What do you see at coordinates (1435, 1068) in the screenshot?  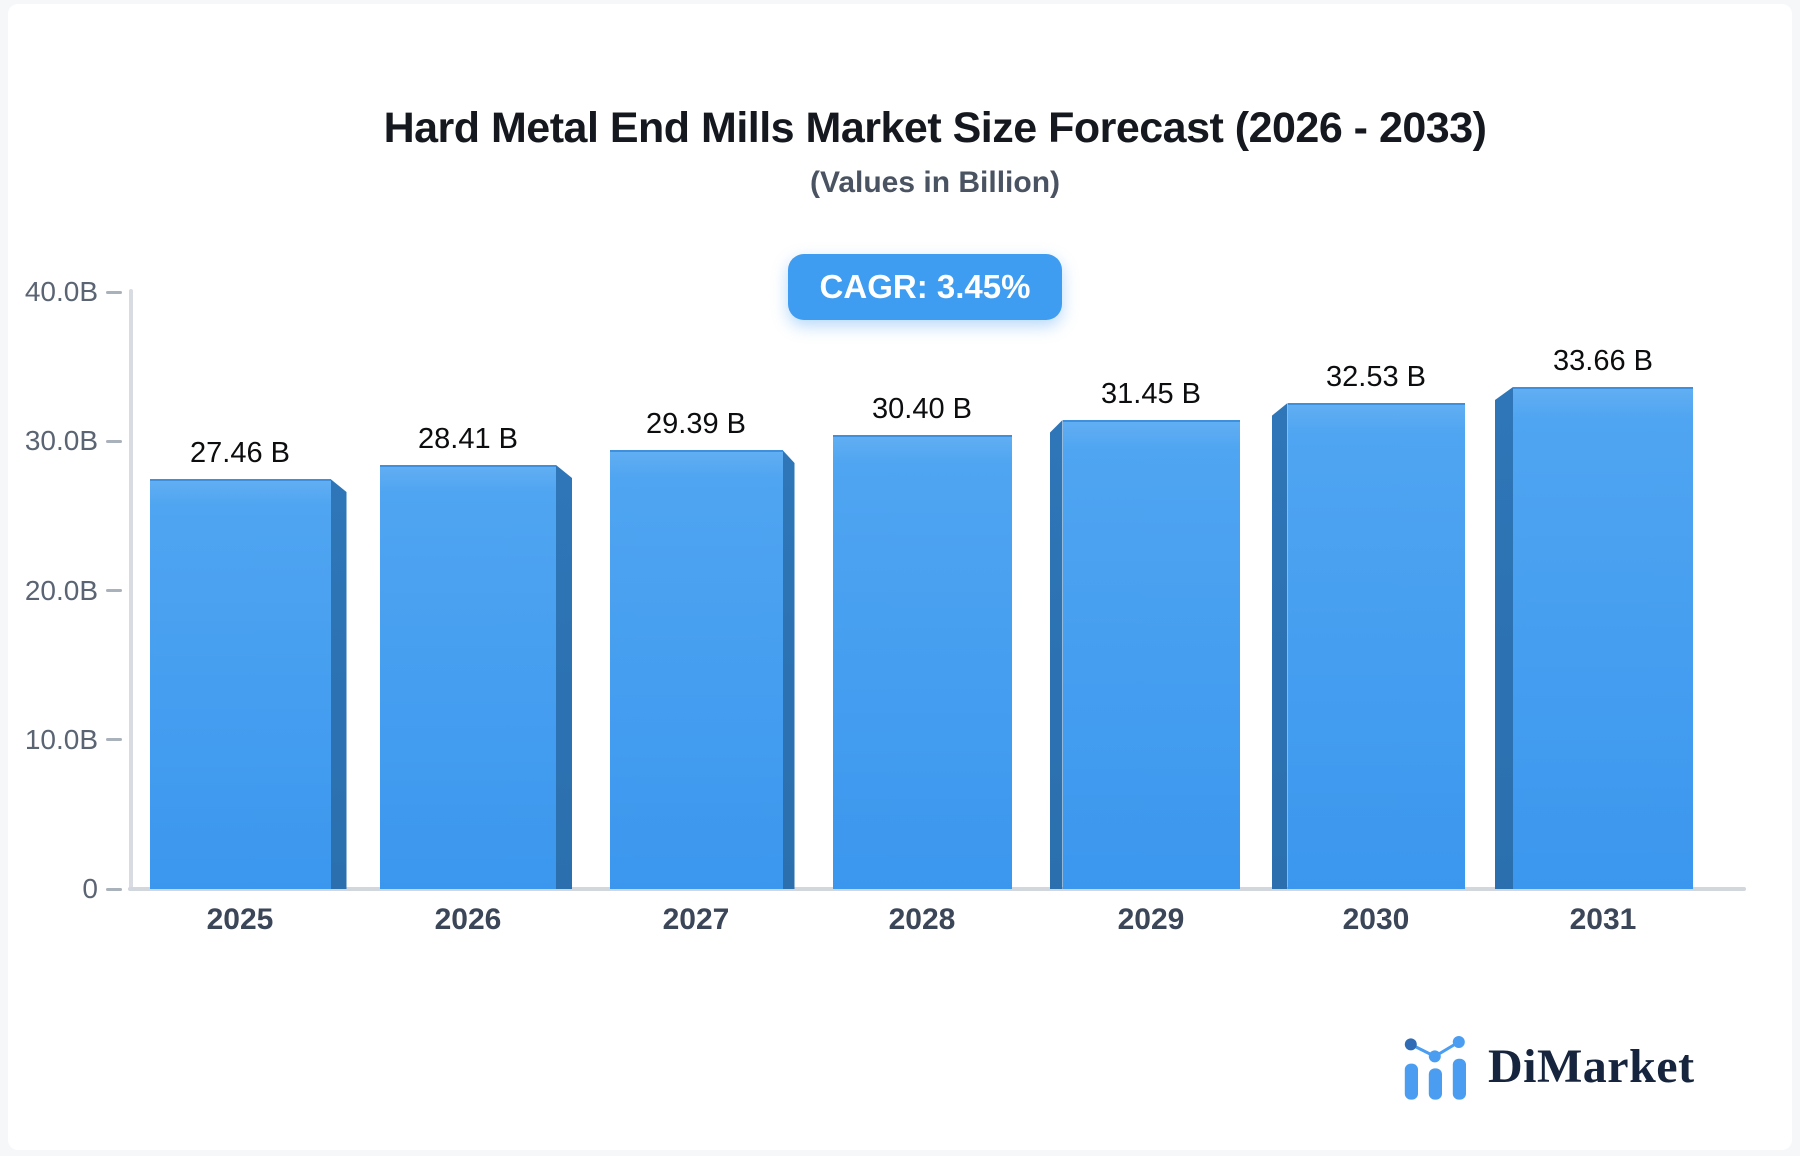 I see `bar-chart-with-dots-icon` at bounding box center [1435, 1068].